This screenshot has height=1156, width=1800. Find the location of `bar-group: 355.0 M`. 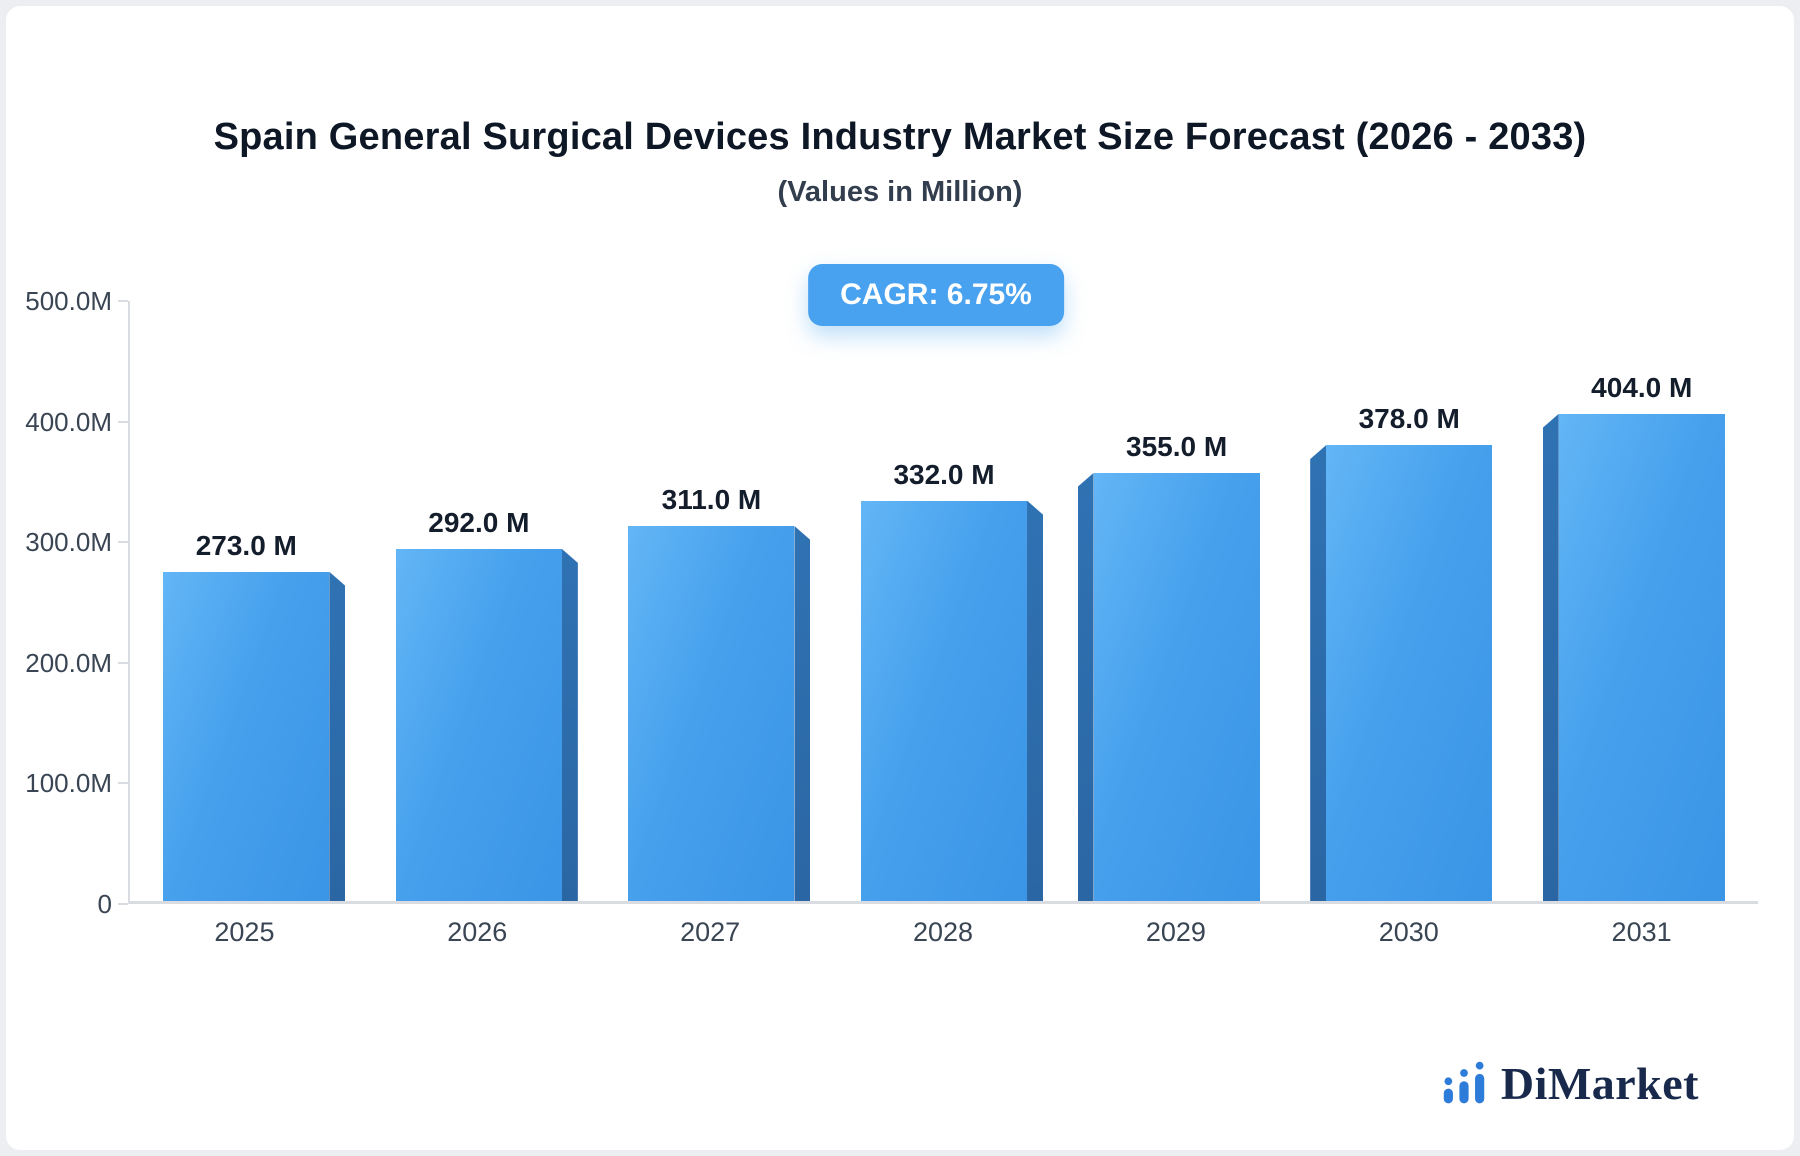

bar-group: 355.0 M is located at coordinates (1176, 601).